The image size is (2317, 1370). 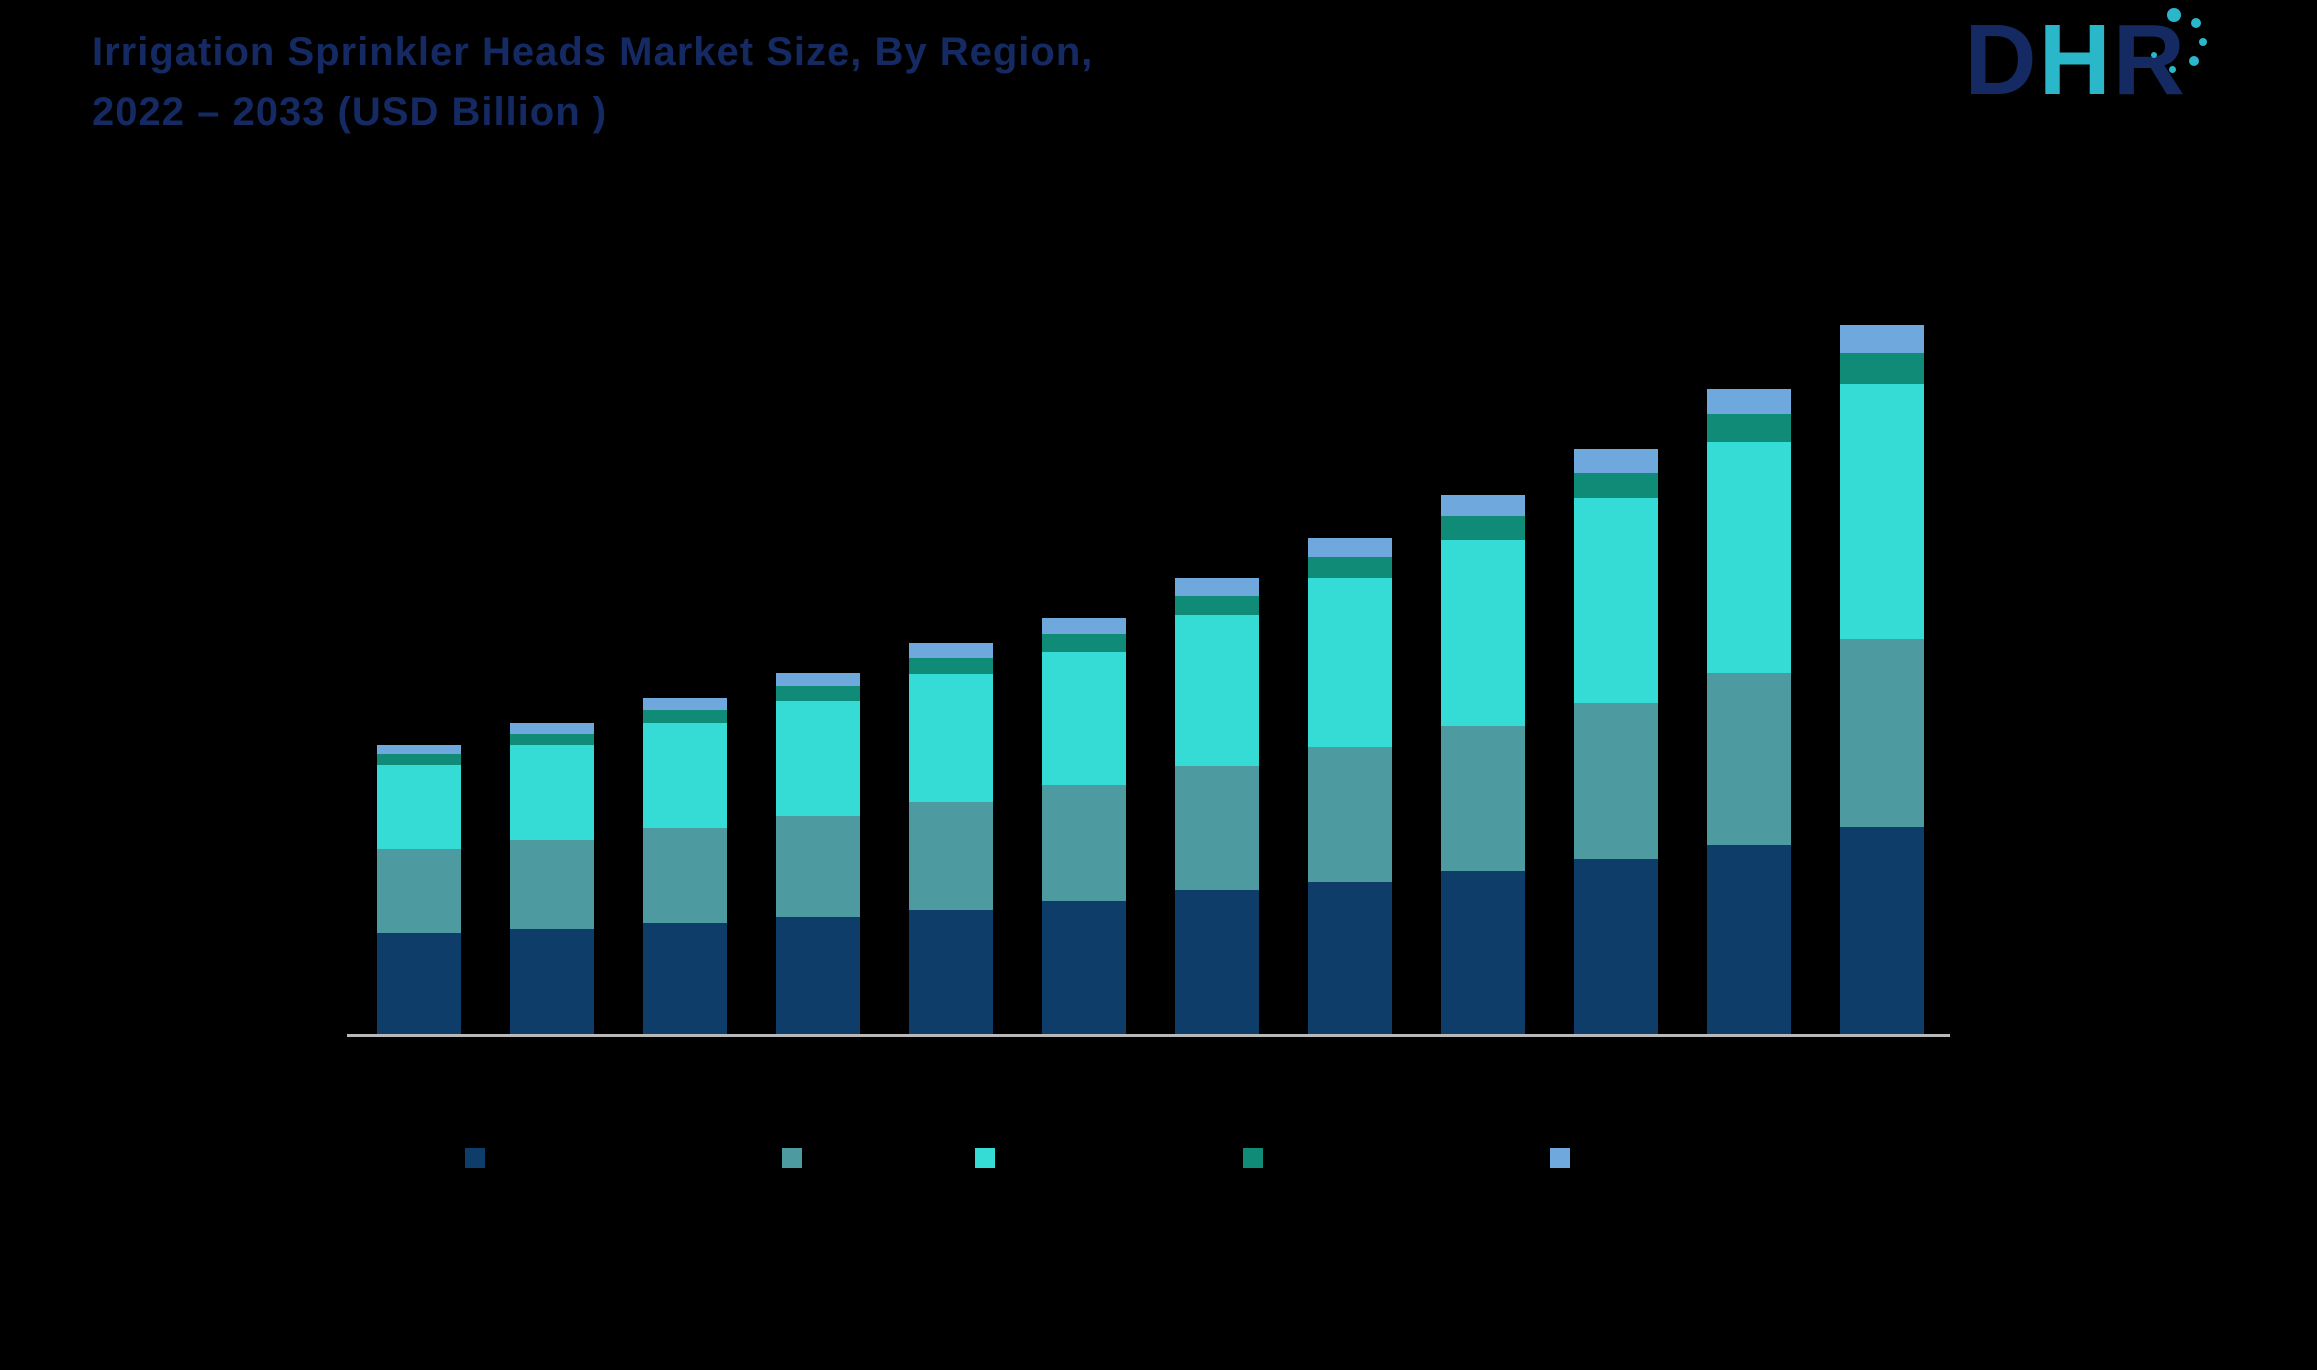 What do you see at coordinates (1616, 461) in the screenshot?
I see `bar-segment-middle-east-africa-2031` at bounding box center [1616, 461].